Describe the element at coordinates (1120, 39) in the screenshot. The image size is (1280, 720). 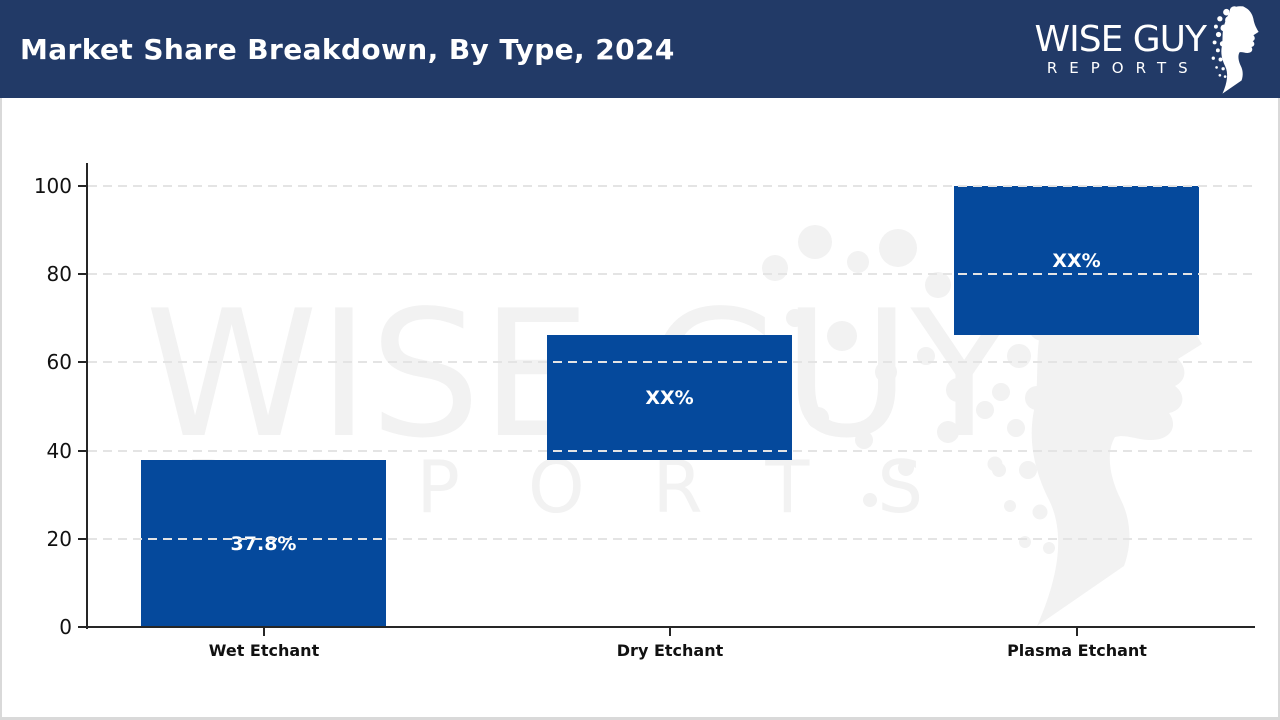
I see `brand-wordmark: WISE GUY` at that location.